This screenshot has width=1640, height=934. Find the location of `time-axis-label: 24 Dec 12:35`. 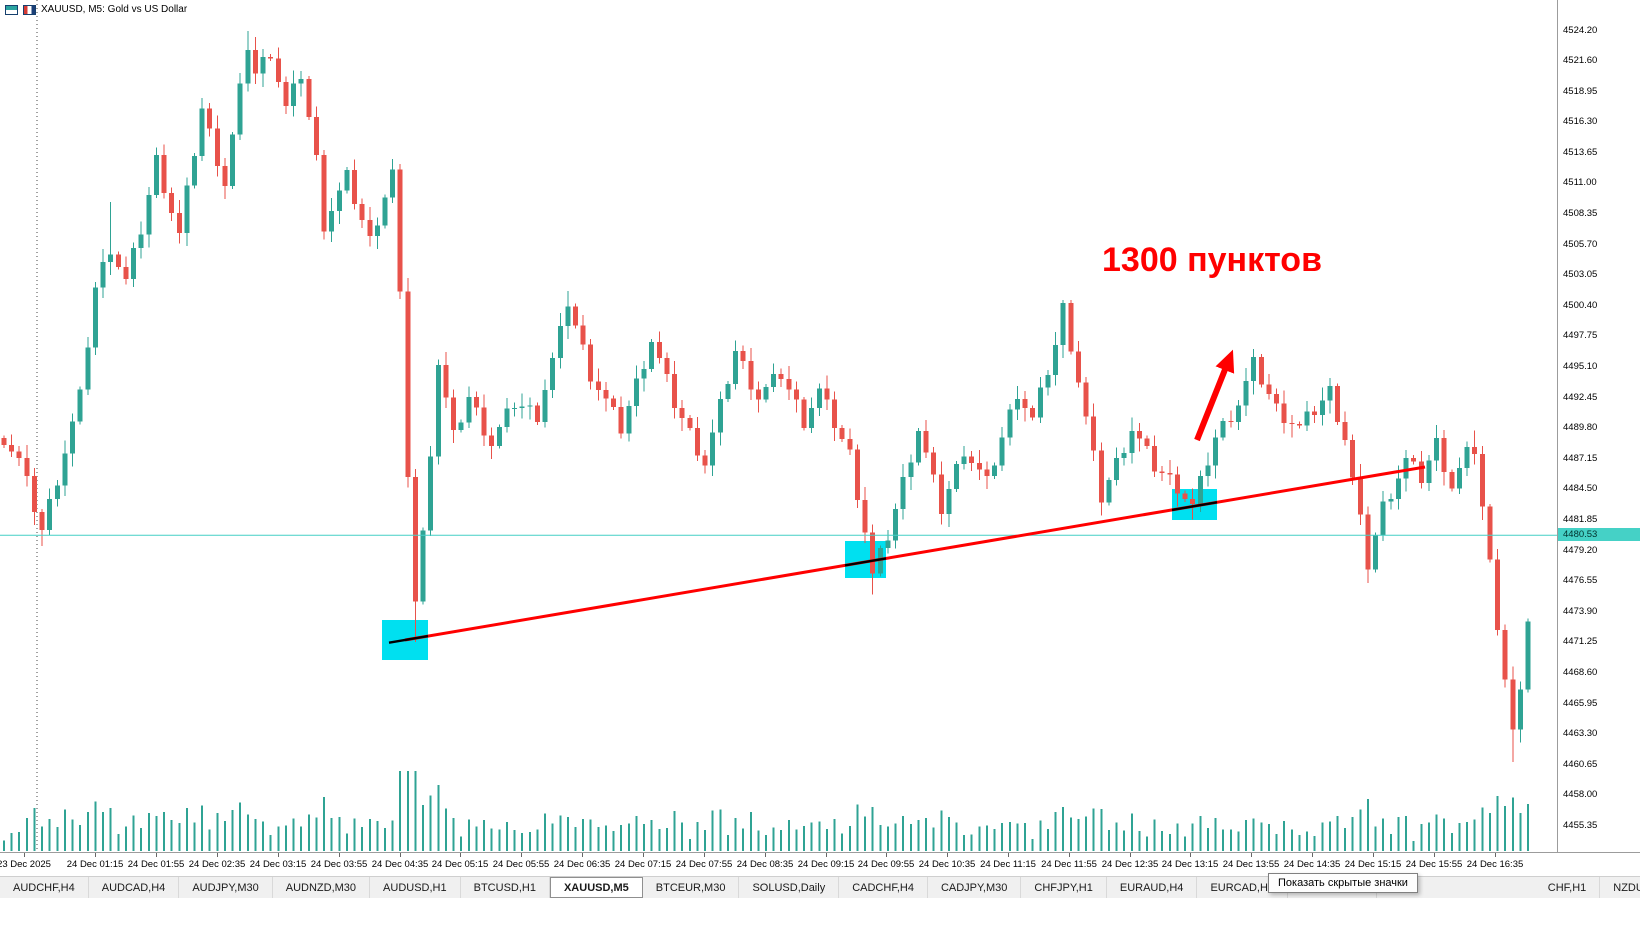

time-axis-label: 24 Dec 12:35 is located at coordinates (1130, 864).